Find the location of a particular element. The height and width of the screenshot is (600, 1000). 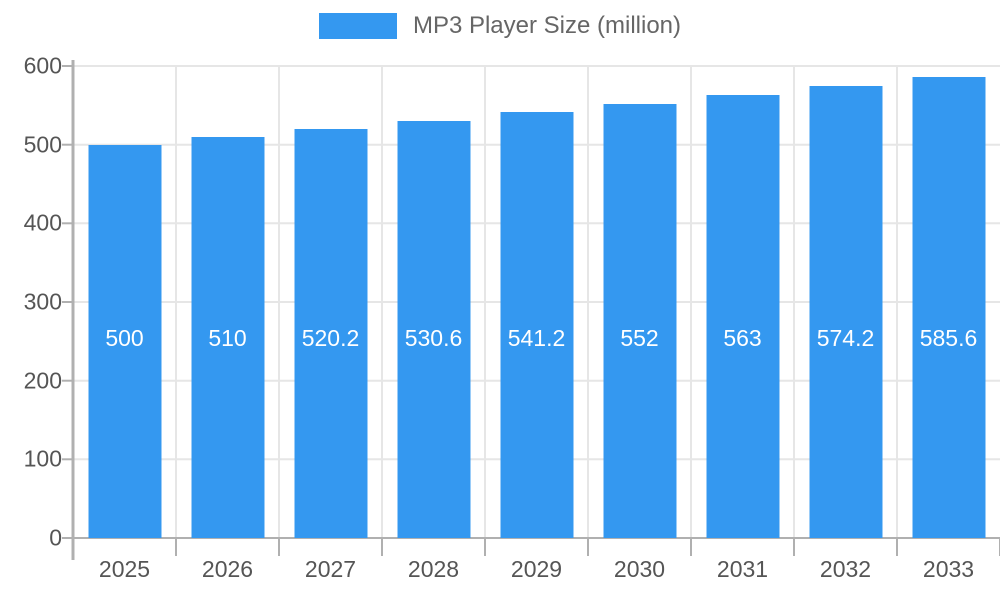

bar-2031 is located at coordinates (742, 316).